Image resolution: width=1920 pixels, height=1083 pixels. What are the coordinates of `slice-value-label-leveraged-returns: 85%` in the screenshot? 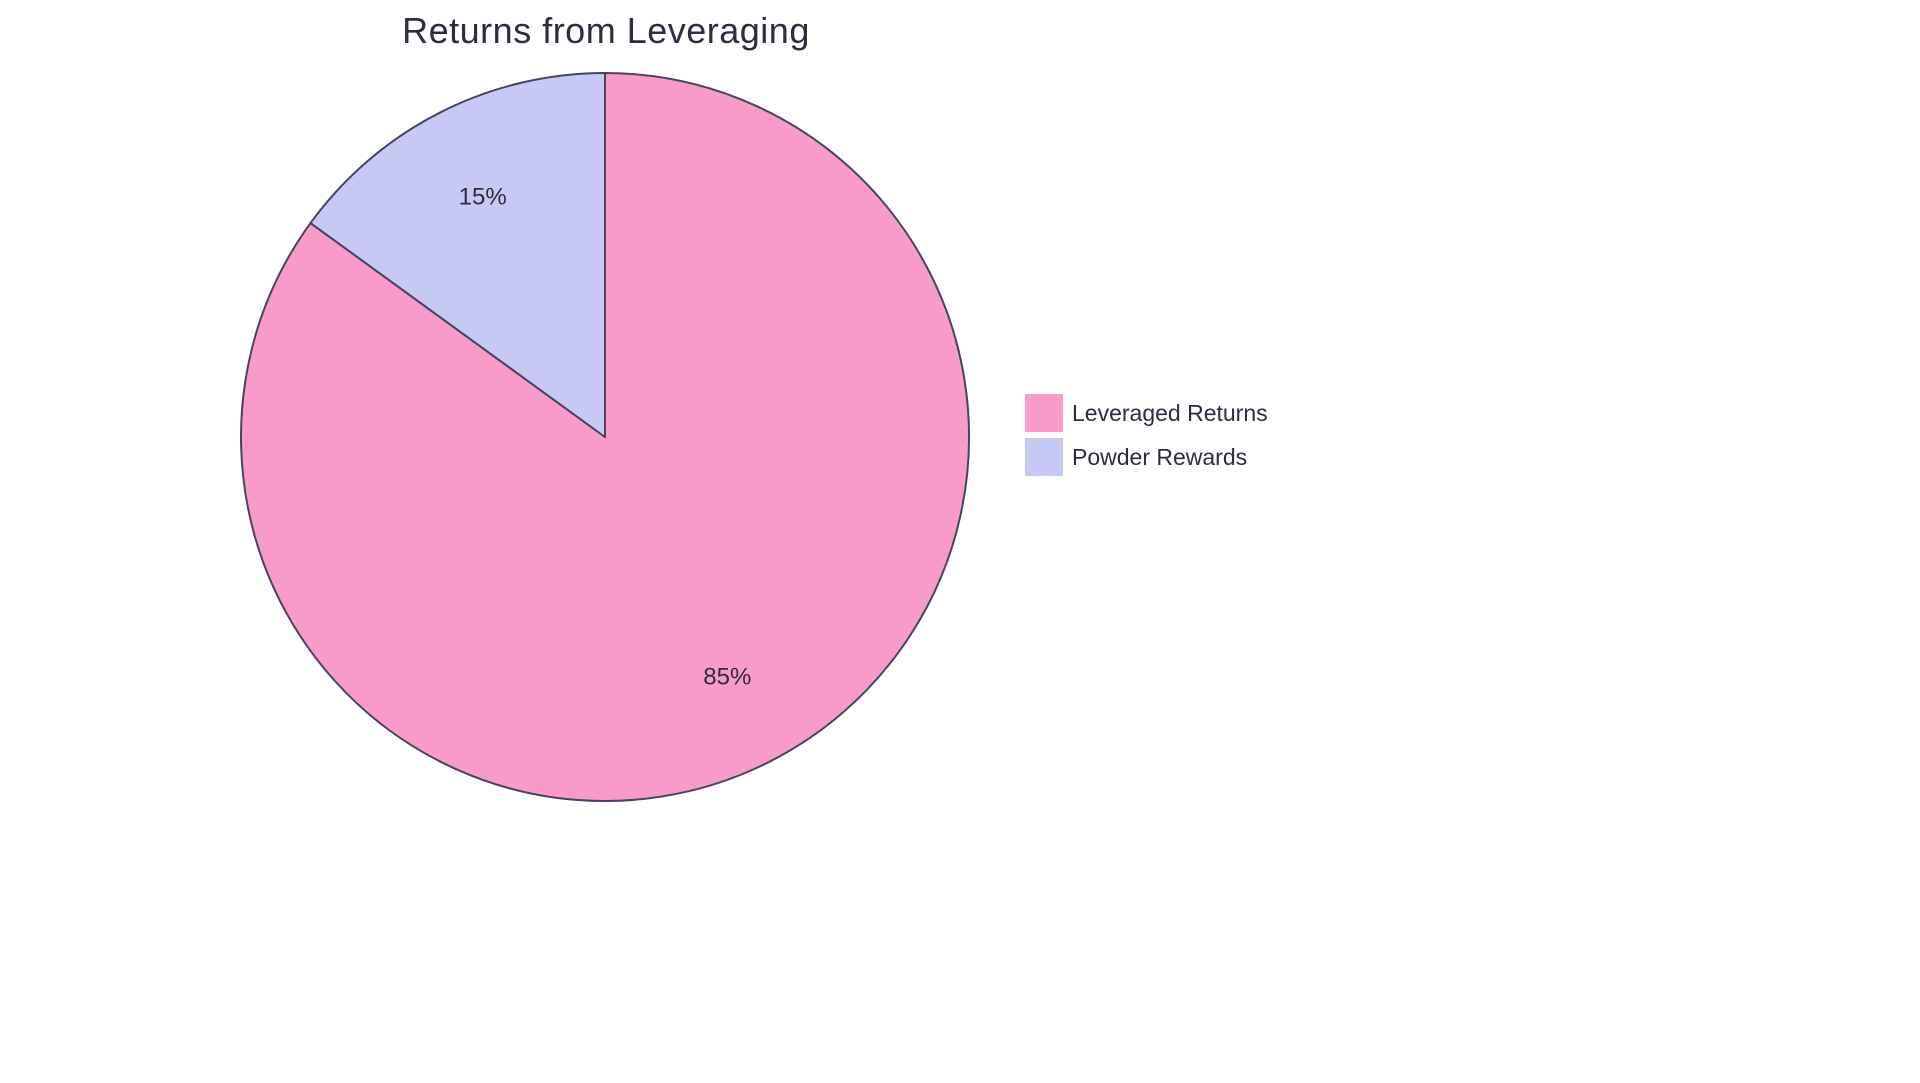 It's located at (727, 677).